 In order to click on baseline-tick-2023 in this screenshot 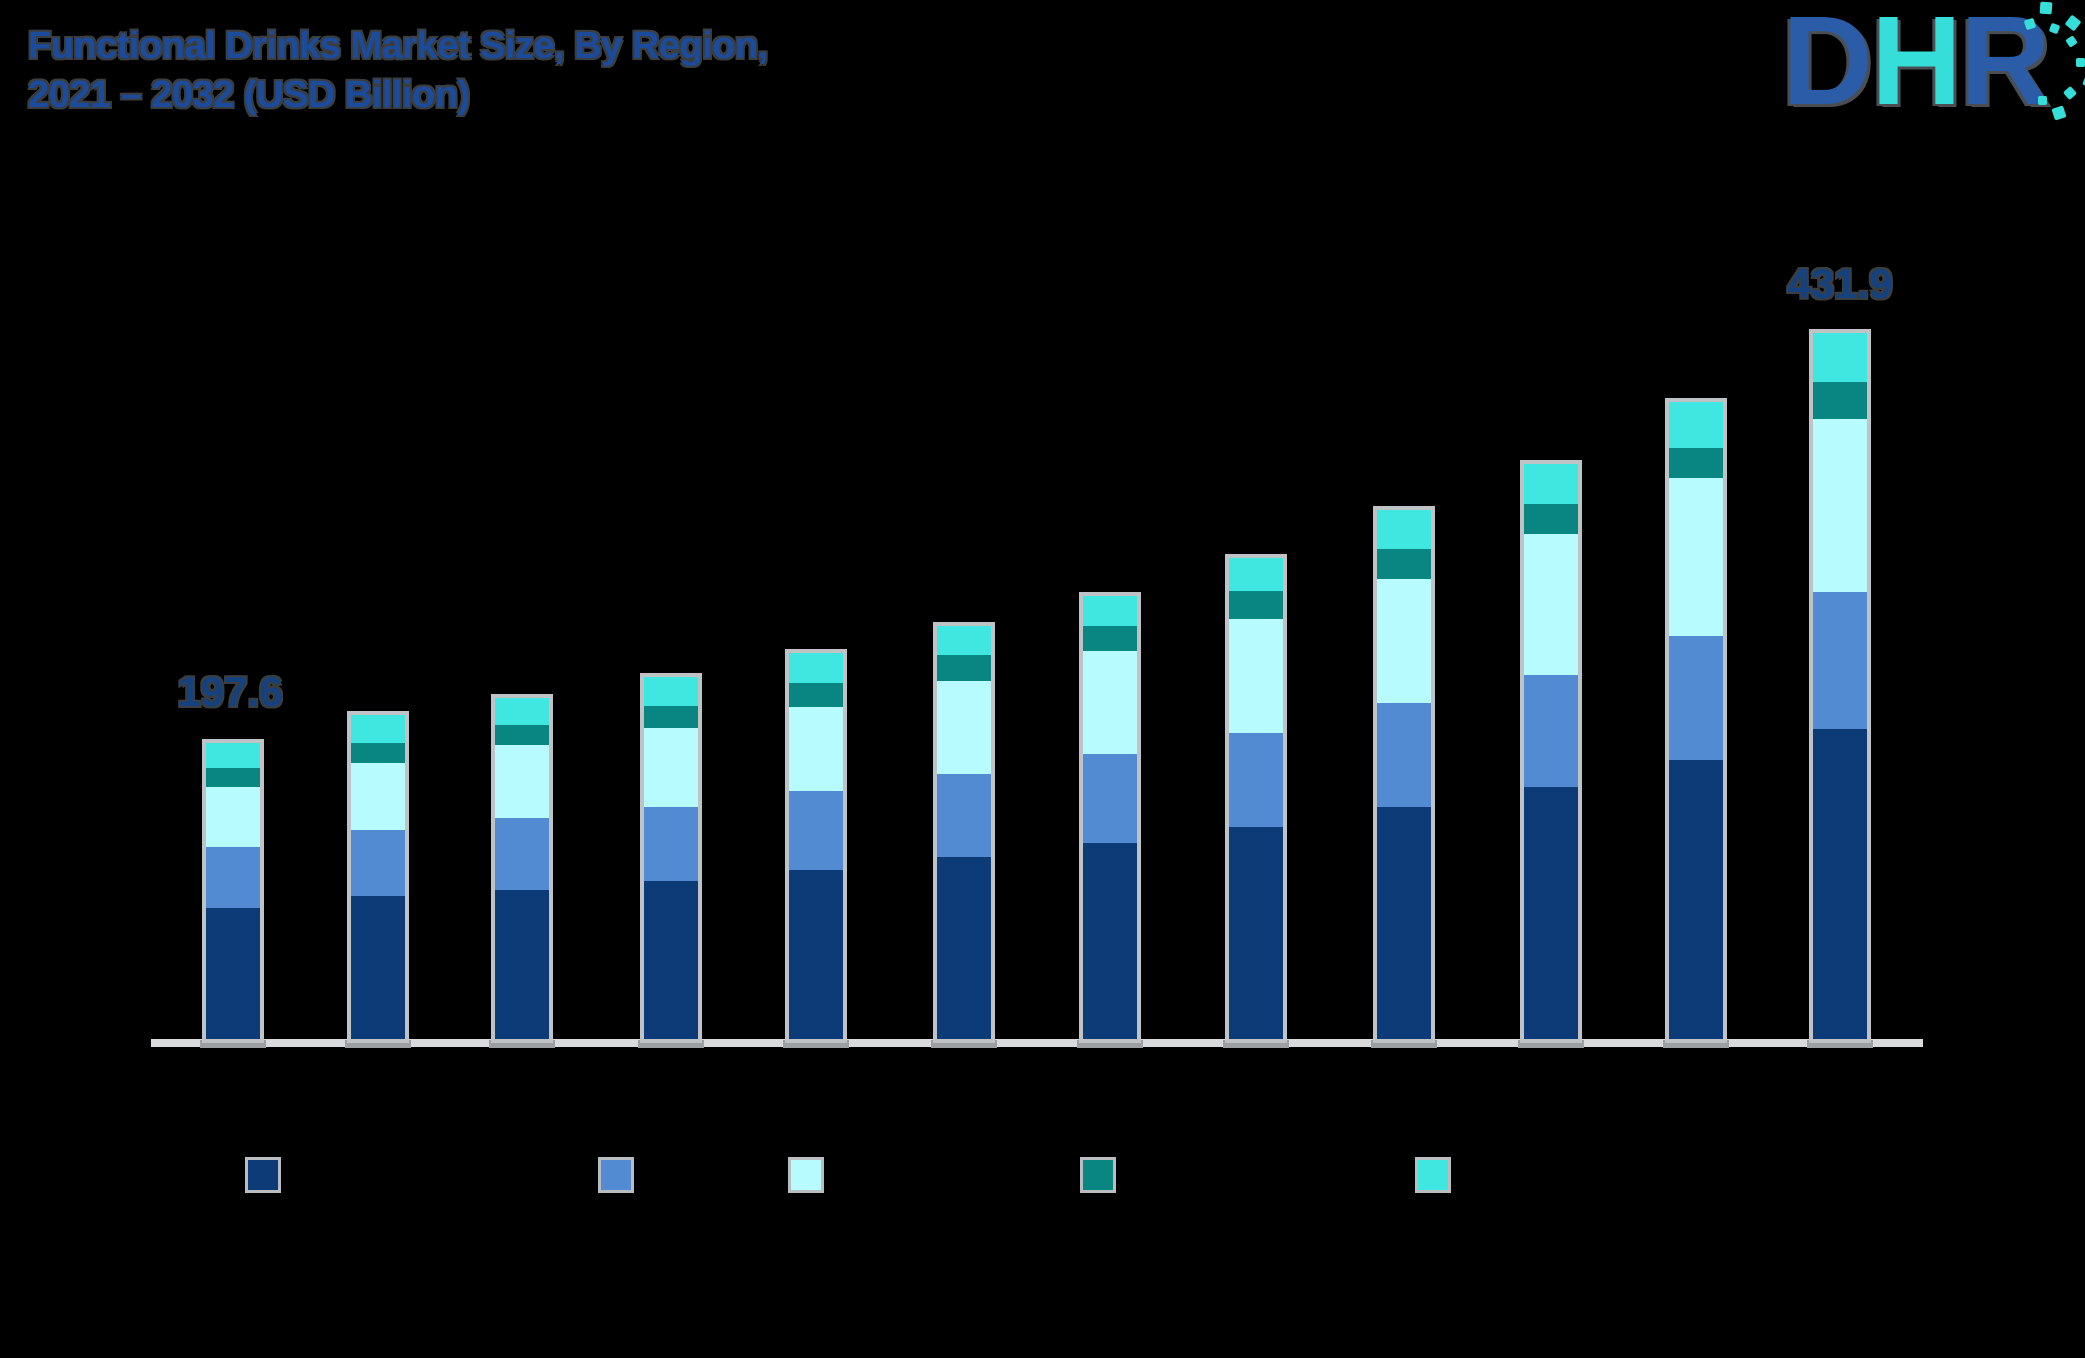, I will do `click(522, 1044)`.